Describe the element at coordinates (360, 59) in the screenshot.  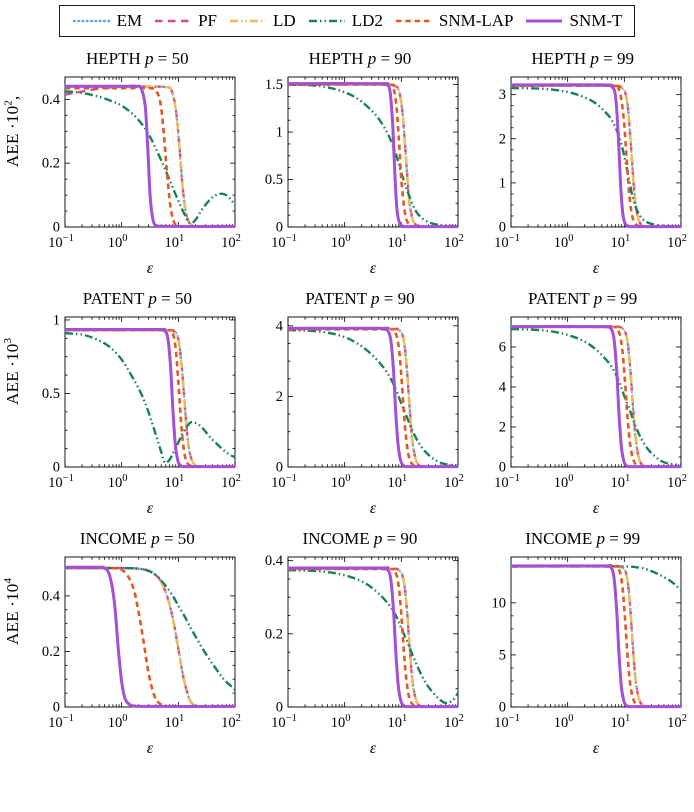
I see `chart-title: HEPTH p = 90` at that location.